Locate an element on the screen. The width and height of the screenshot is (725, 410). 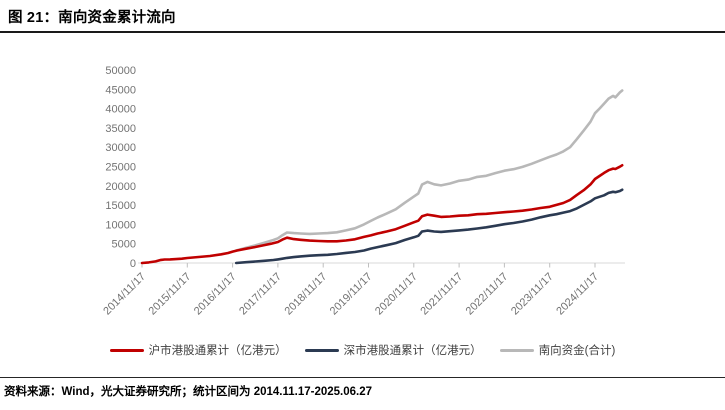
x-tick-label: 2018/11/17 is located at coordinates (305, 294).